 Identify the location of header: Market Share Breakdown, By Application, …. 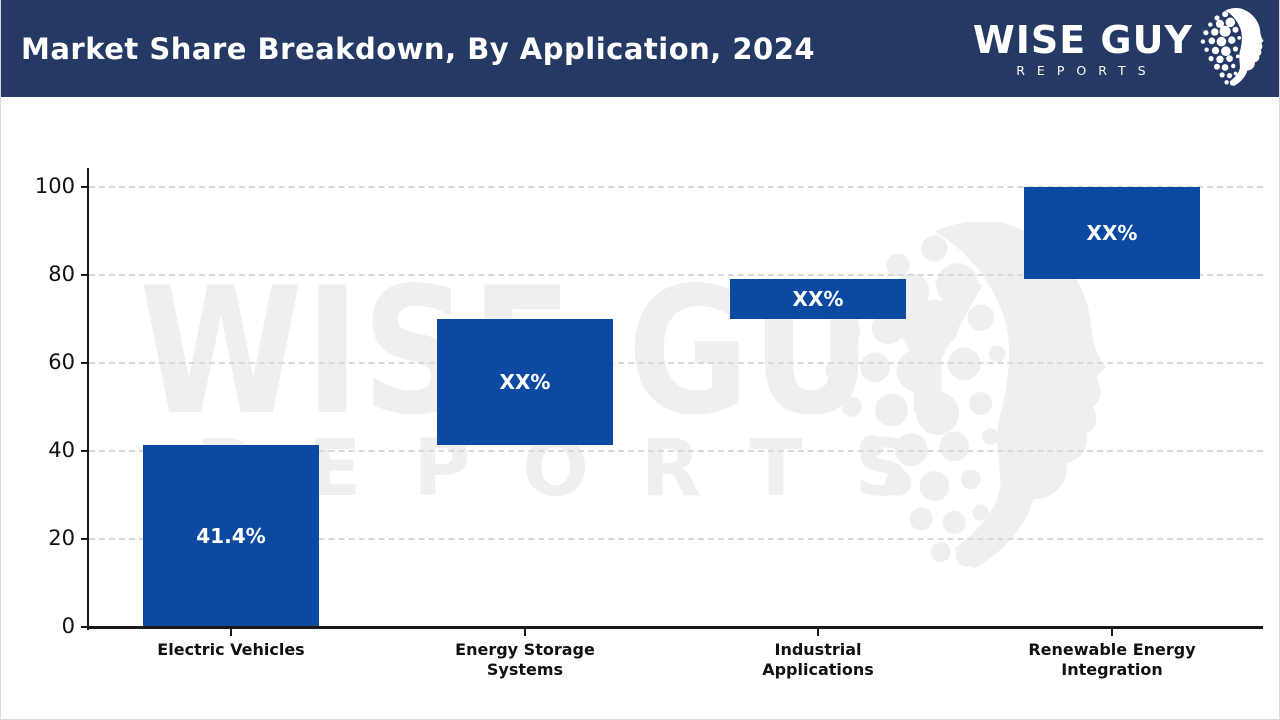
(640, 48).